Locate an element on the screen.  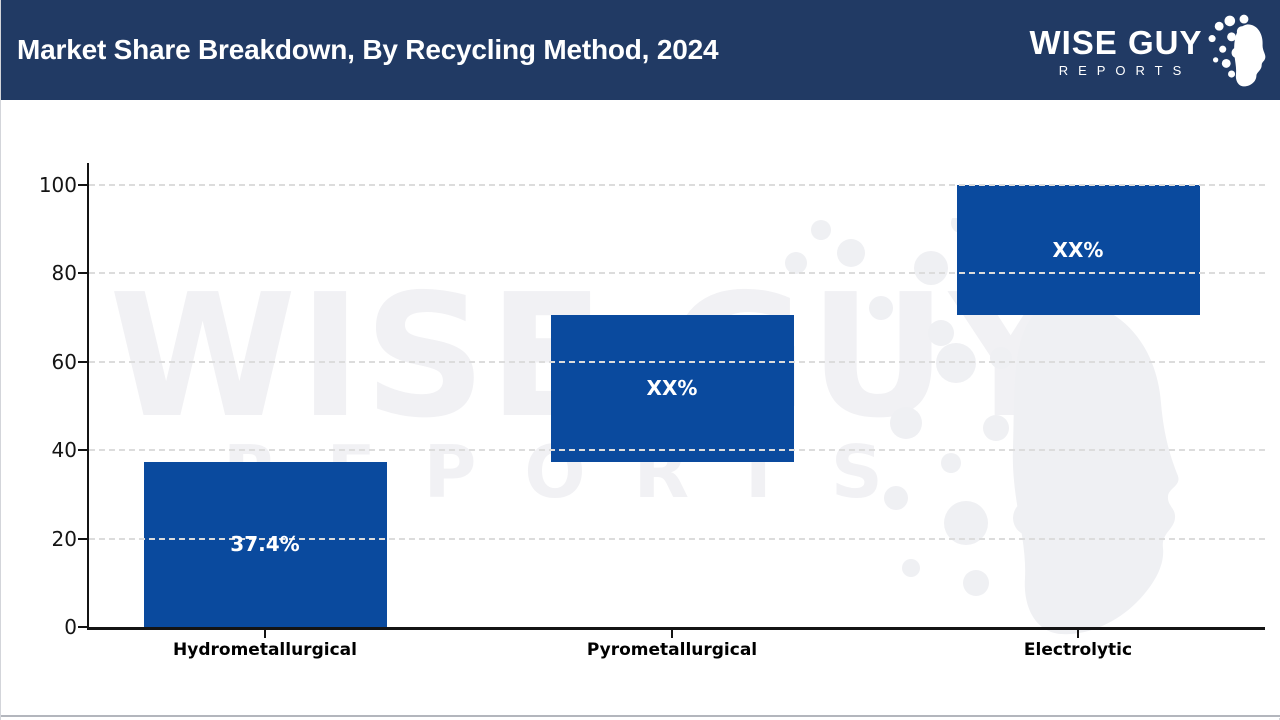
logo-subtext: REPORTS is located at coordinates (1125, 70).